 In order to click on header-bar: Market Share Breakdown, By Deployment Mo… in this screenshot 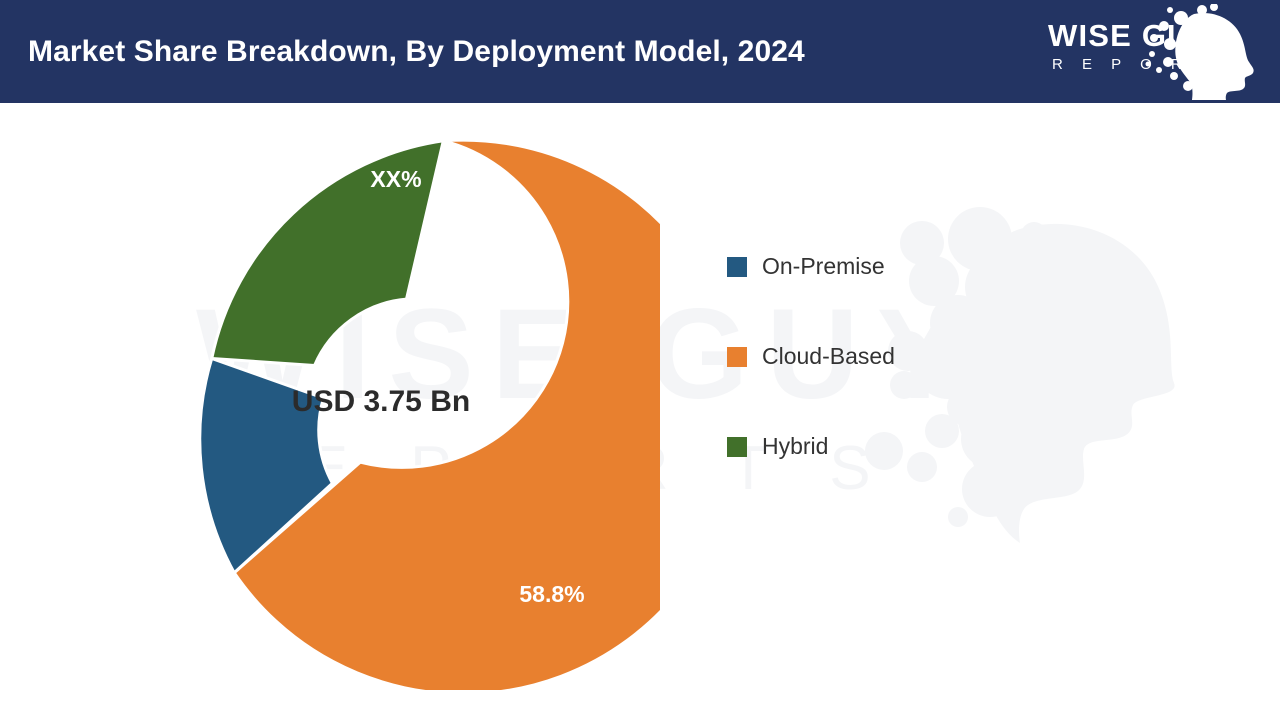, I will do `click(640, 51)`.